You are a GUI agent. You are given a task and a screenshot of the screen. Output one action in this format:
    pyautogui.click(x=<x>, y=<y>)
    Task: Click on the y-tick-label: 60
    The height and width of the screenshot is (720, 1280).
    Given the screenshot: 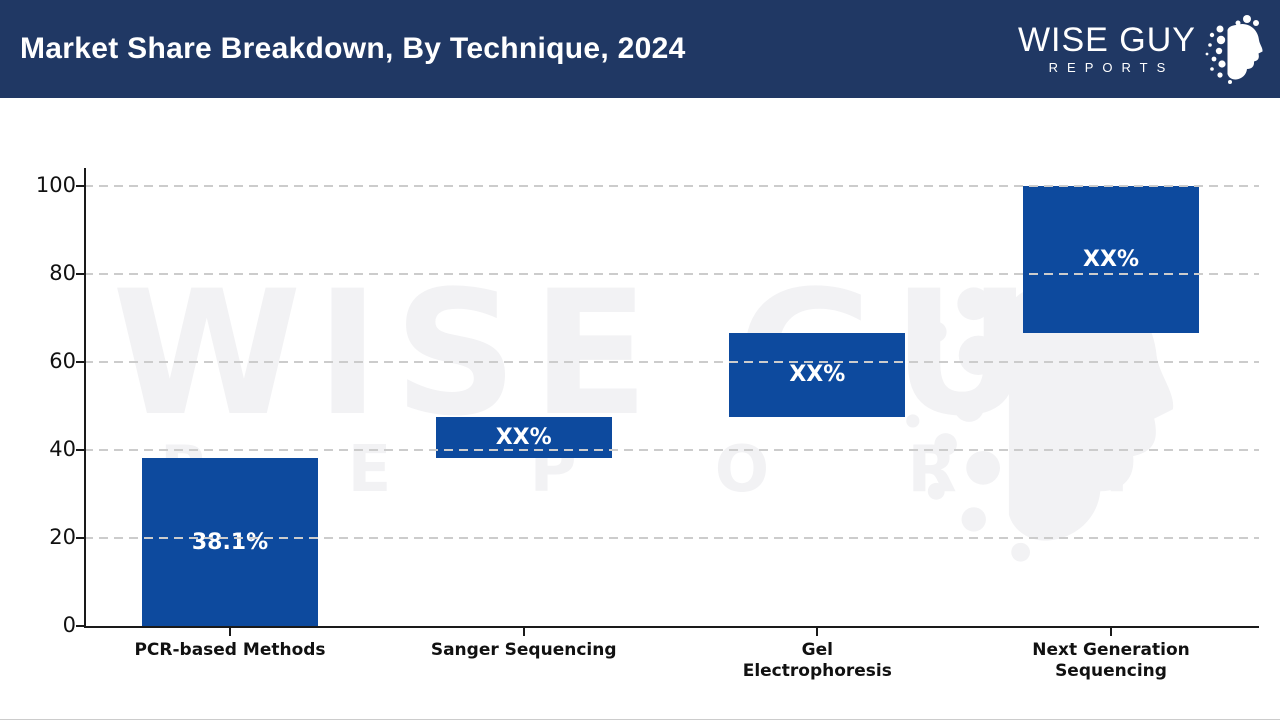 What is the action you would take?
    pyautogui.click(x=62, y=361)
    